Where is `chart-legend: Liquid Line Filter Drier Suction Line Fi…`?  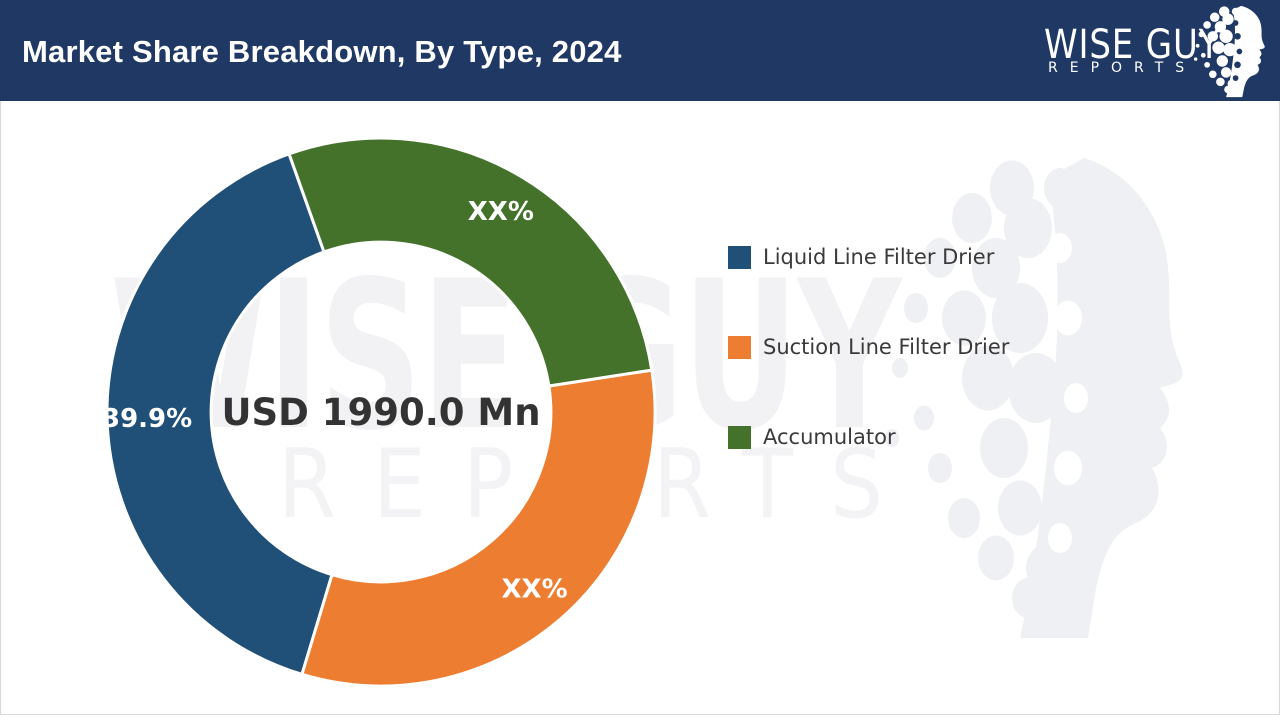 chart-legend: Liquid Line Filter Drier Suction Line Fi… is located at coordinates (868, 379).